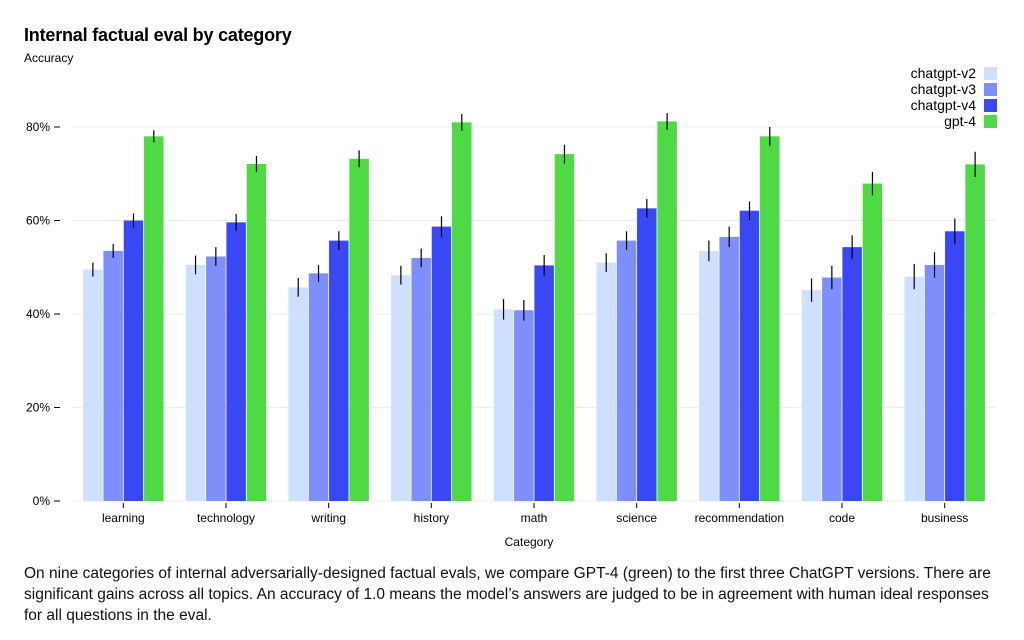  What do you see at coordinates (872, 342) in the screenshot?
I see `bar-gpt-4-code` at bounding box center [872, 342].